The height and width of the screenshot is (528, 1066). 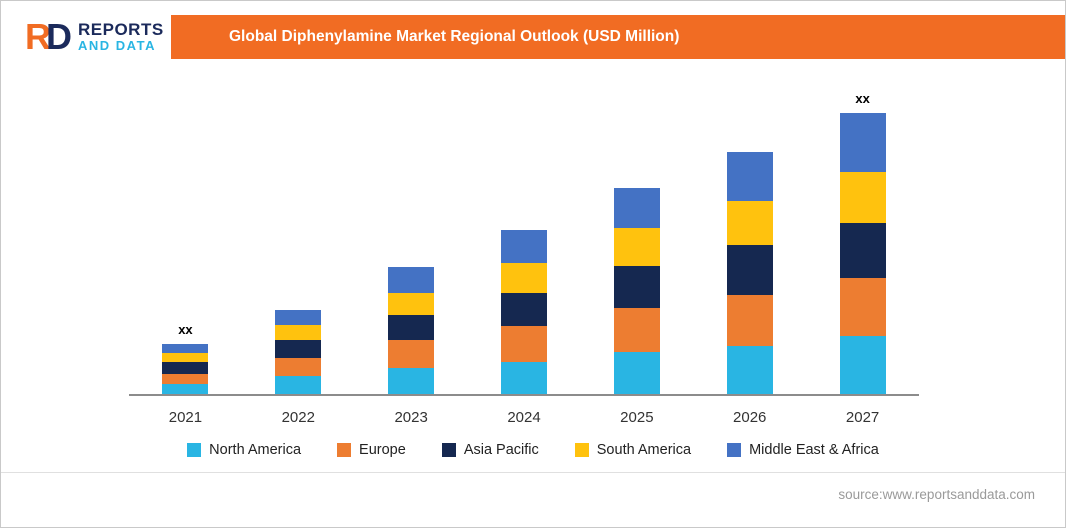 What do you see at coordinates (501, 450) in the screenshot?
I see `legend-label-asia-pacific: Asia Pacific` at bounding box center [501, 450].